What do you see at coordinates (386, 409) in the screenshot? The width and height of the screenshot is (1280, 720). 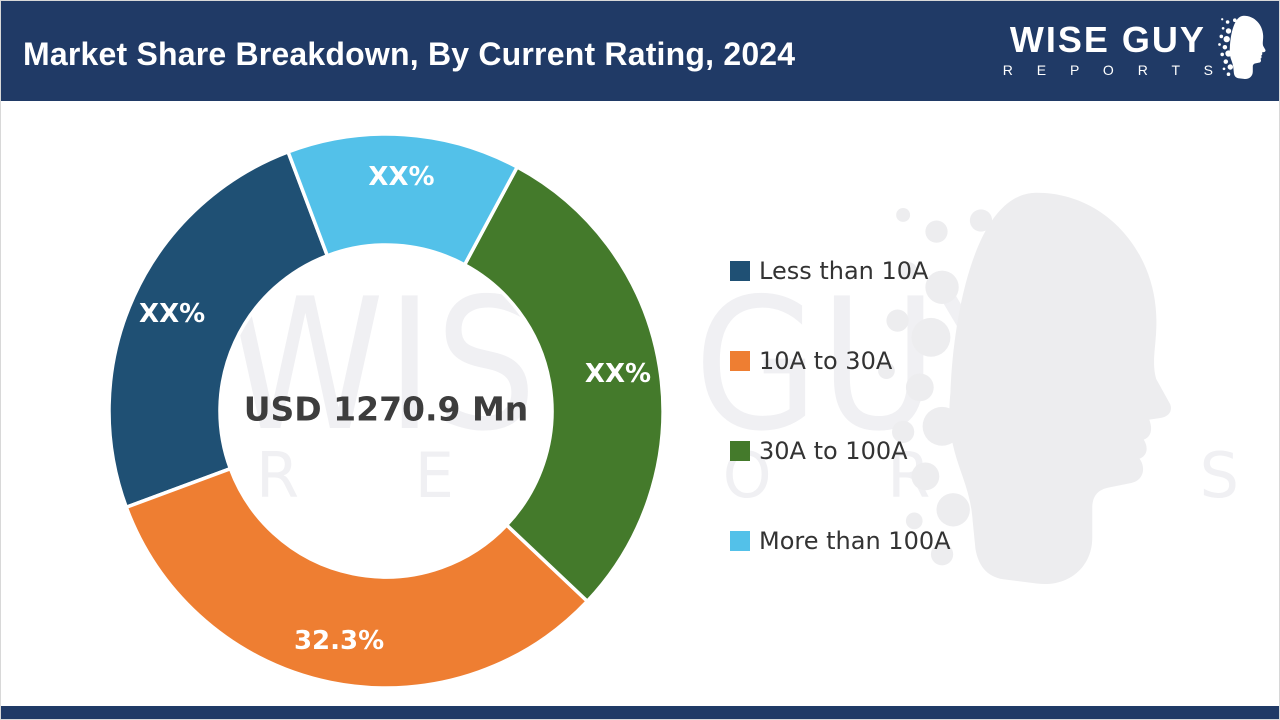 I see `chart-center-value: USD 1270.9 Mn` at bounding box center [386, 409].